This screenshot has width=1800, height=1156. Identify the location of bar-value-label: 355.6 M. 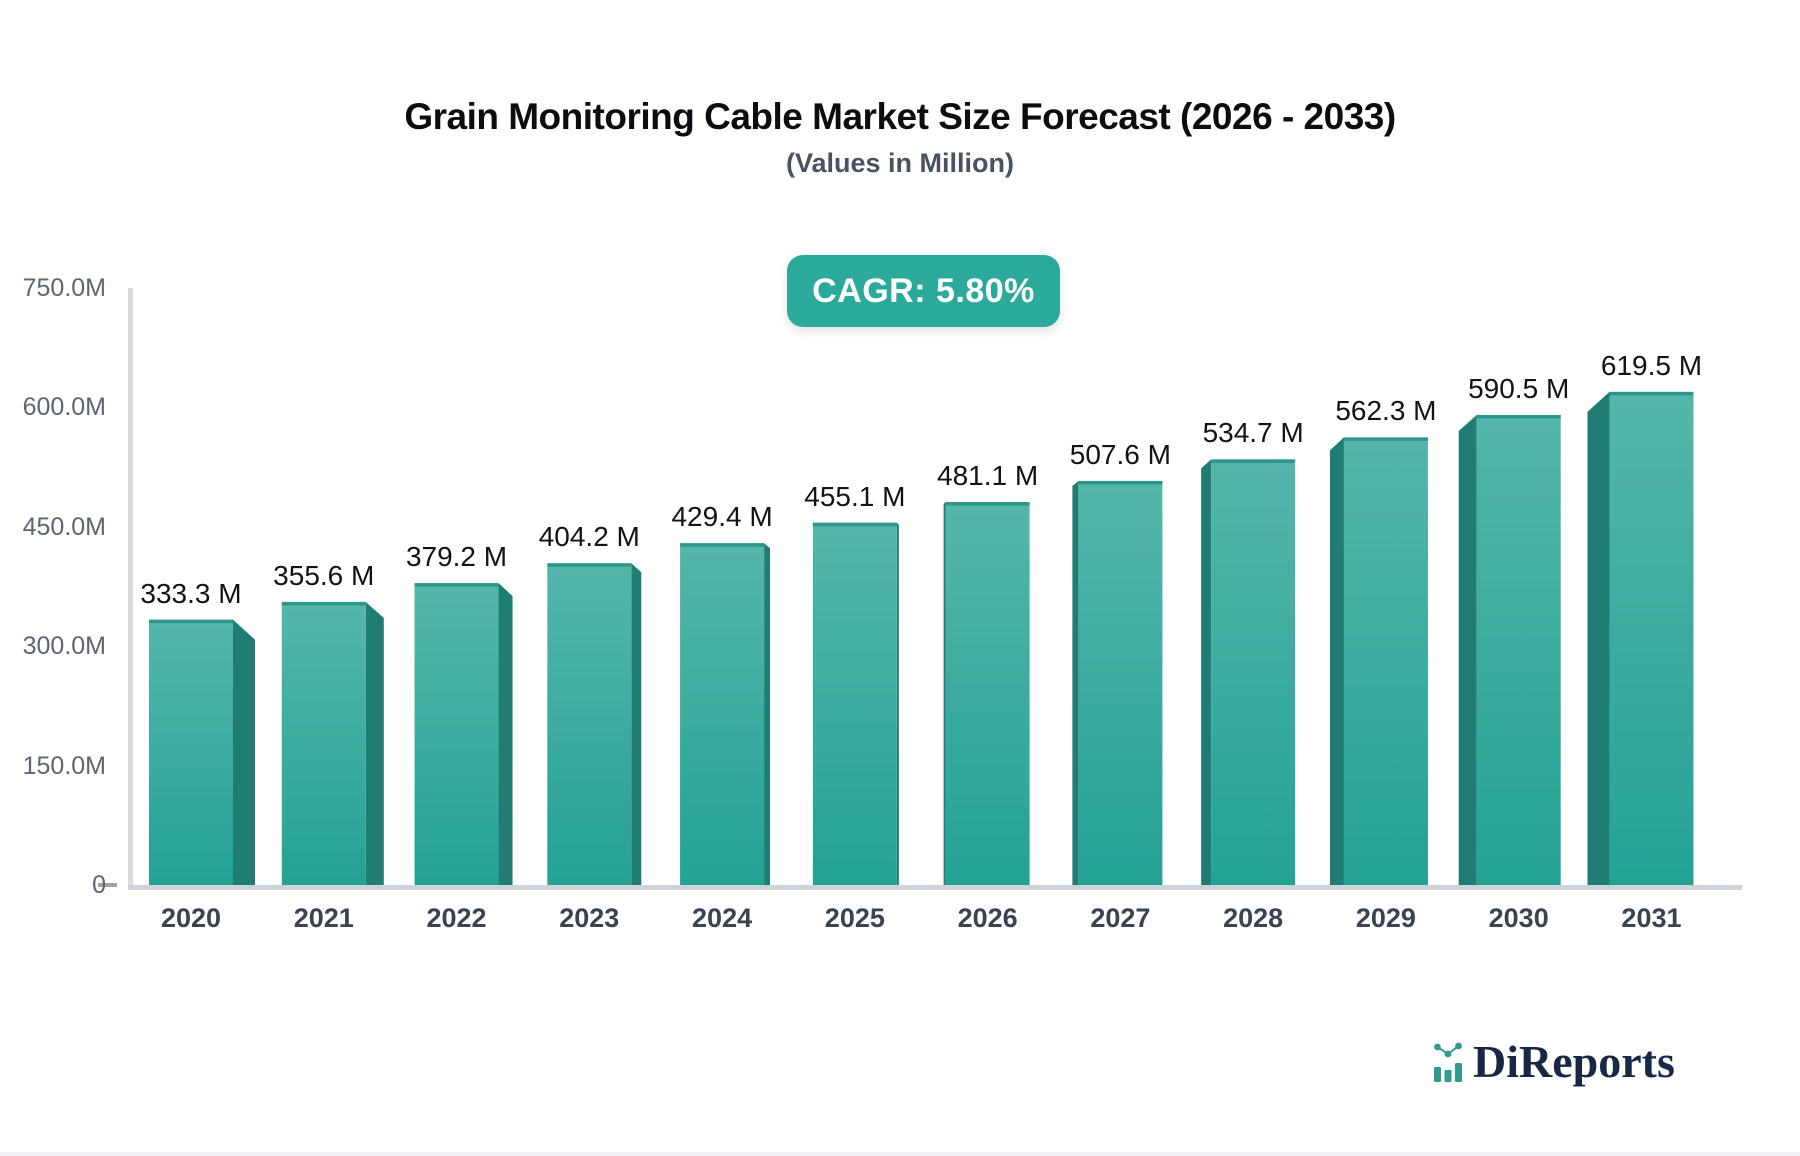
(324, 575).